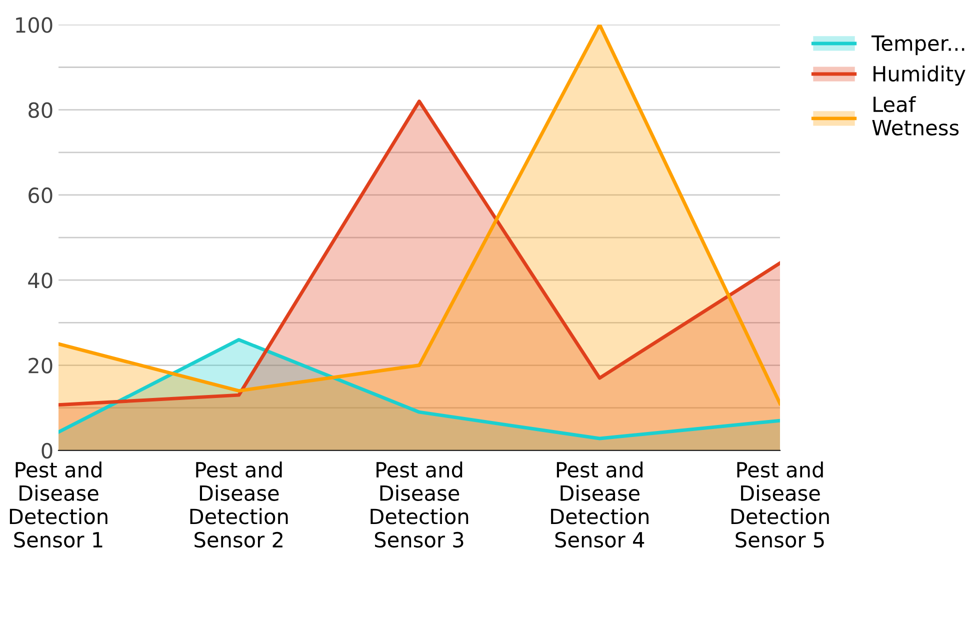  Describe the element at coordinates (915, 116) in the screenshot. I see `legend-label: Leaf Wetness` at that location.